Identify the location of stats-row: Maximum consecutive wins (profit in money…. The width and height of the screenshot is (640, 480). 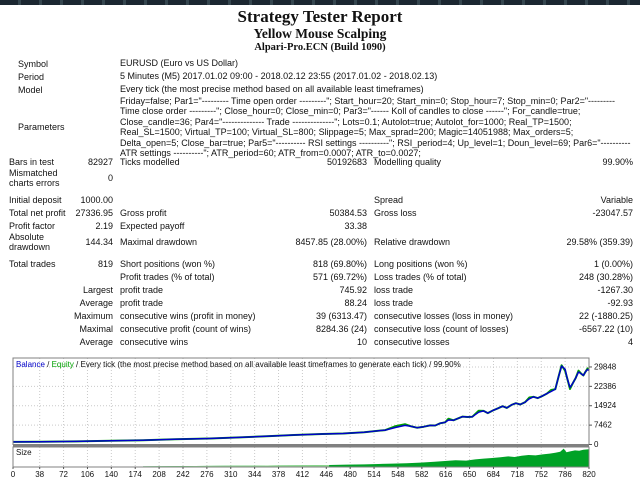
(321, 316).